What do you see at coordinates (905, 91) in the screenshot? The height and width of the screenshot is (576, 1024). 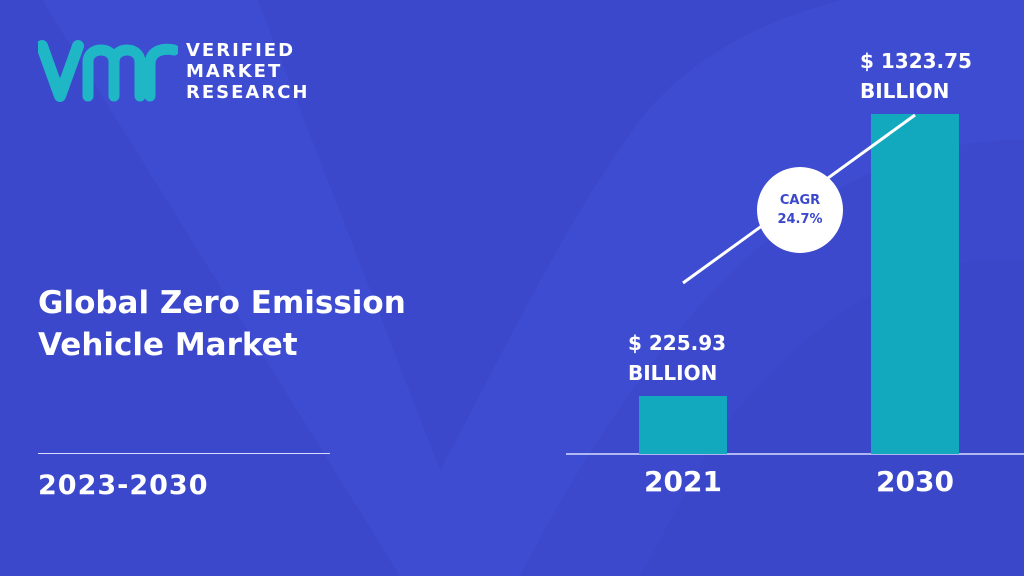 I see `value-unit-2030: BILLION` at bounding box center [905, 91].